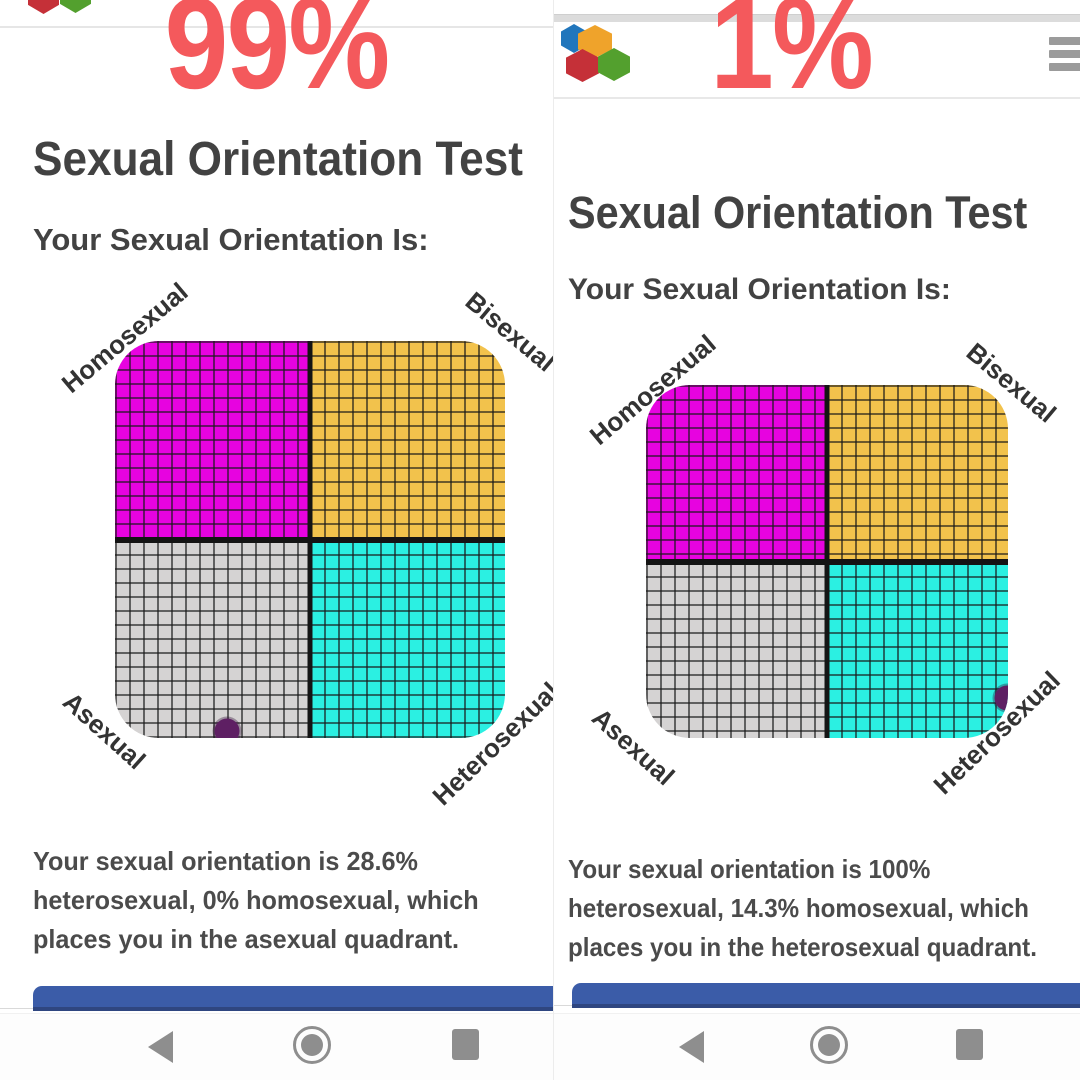  What do you see at coordinates (802, 947) in the screenshot?
I see `result-text-line: places you in the heterosexual quadrant.` at bounding box center [802, 947].